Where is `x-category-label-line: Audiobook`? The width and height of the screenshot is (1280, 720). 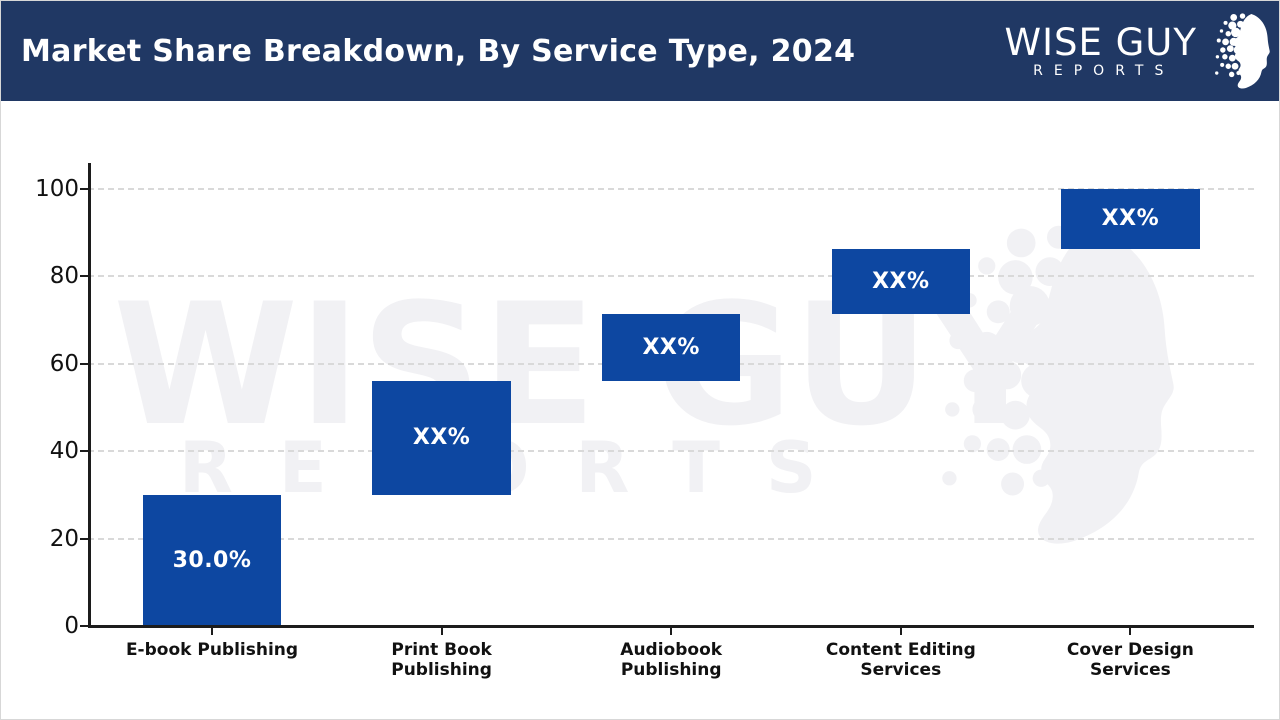 x-category-label-line: Audiobook is located at coordinates (671, 650).